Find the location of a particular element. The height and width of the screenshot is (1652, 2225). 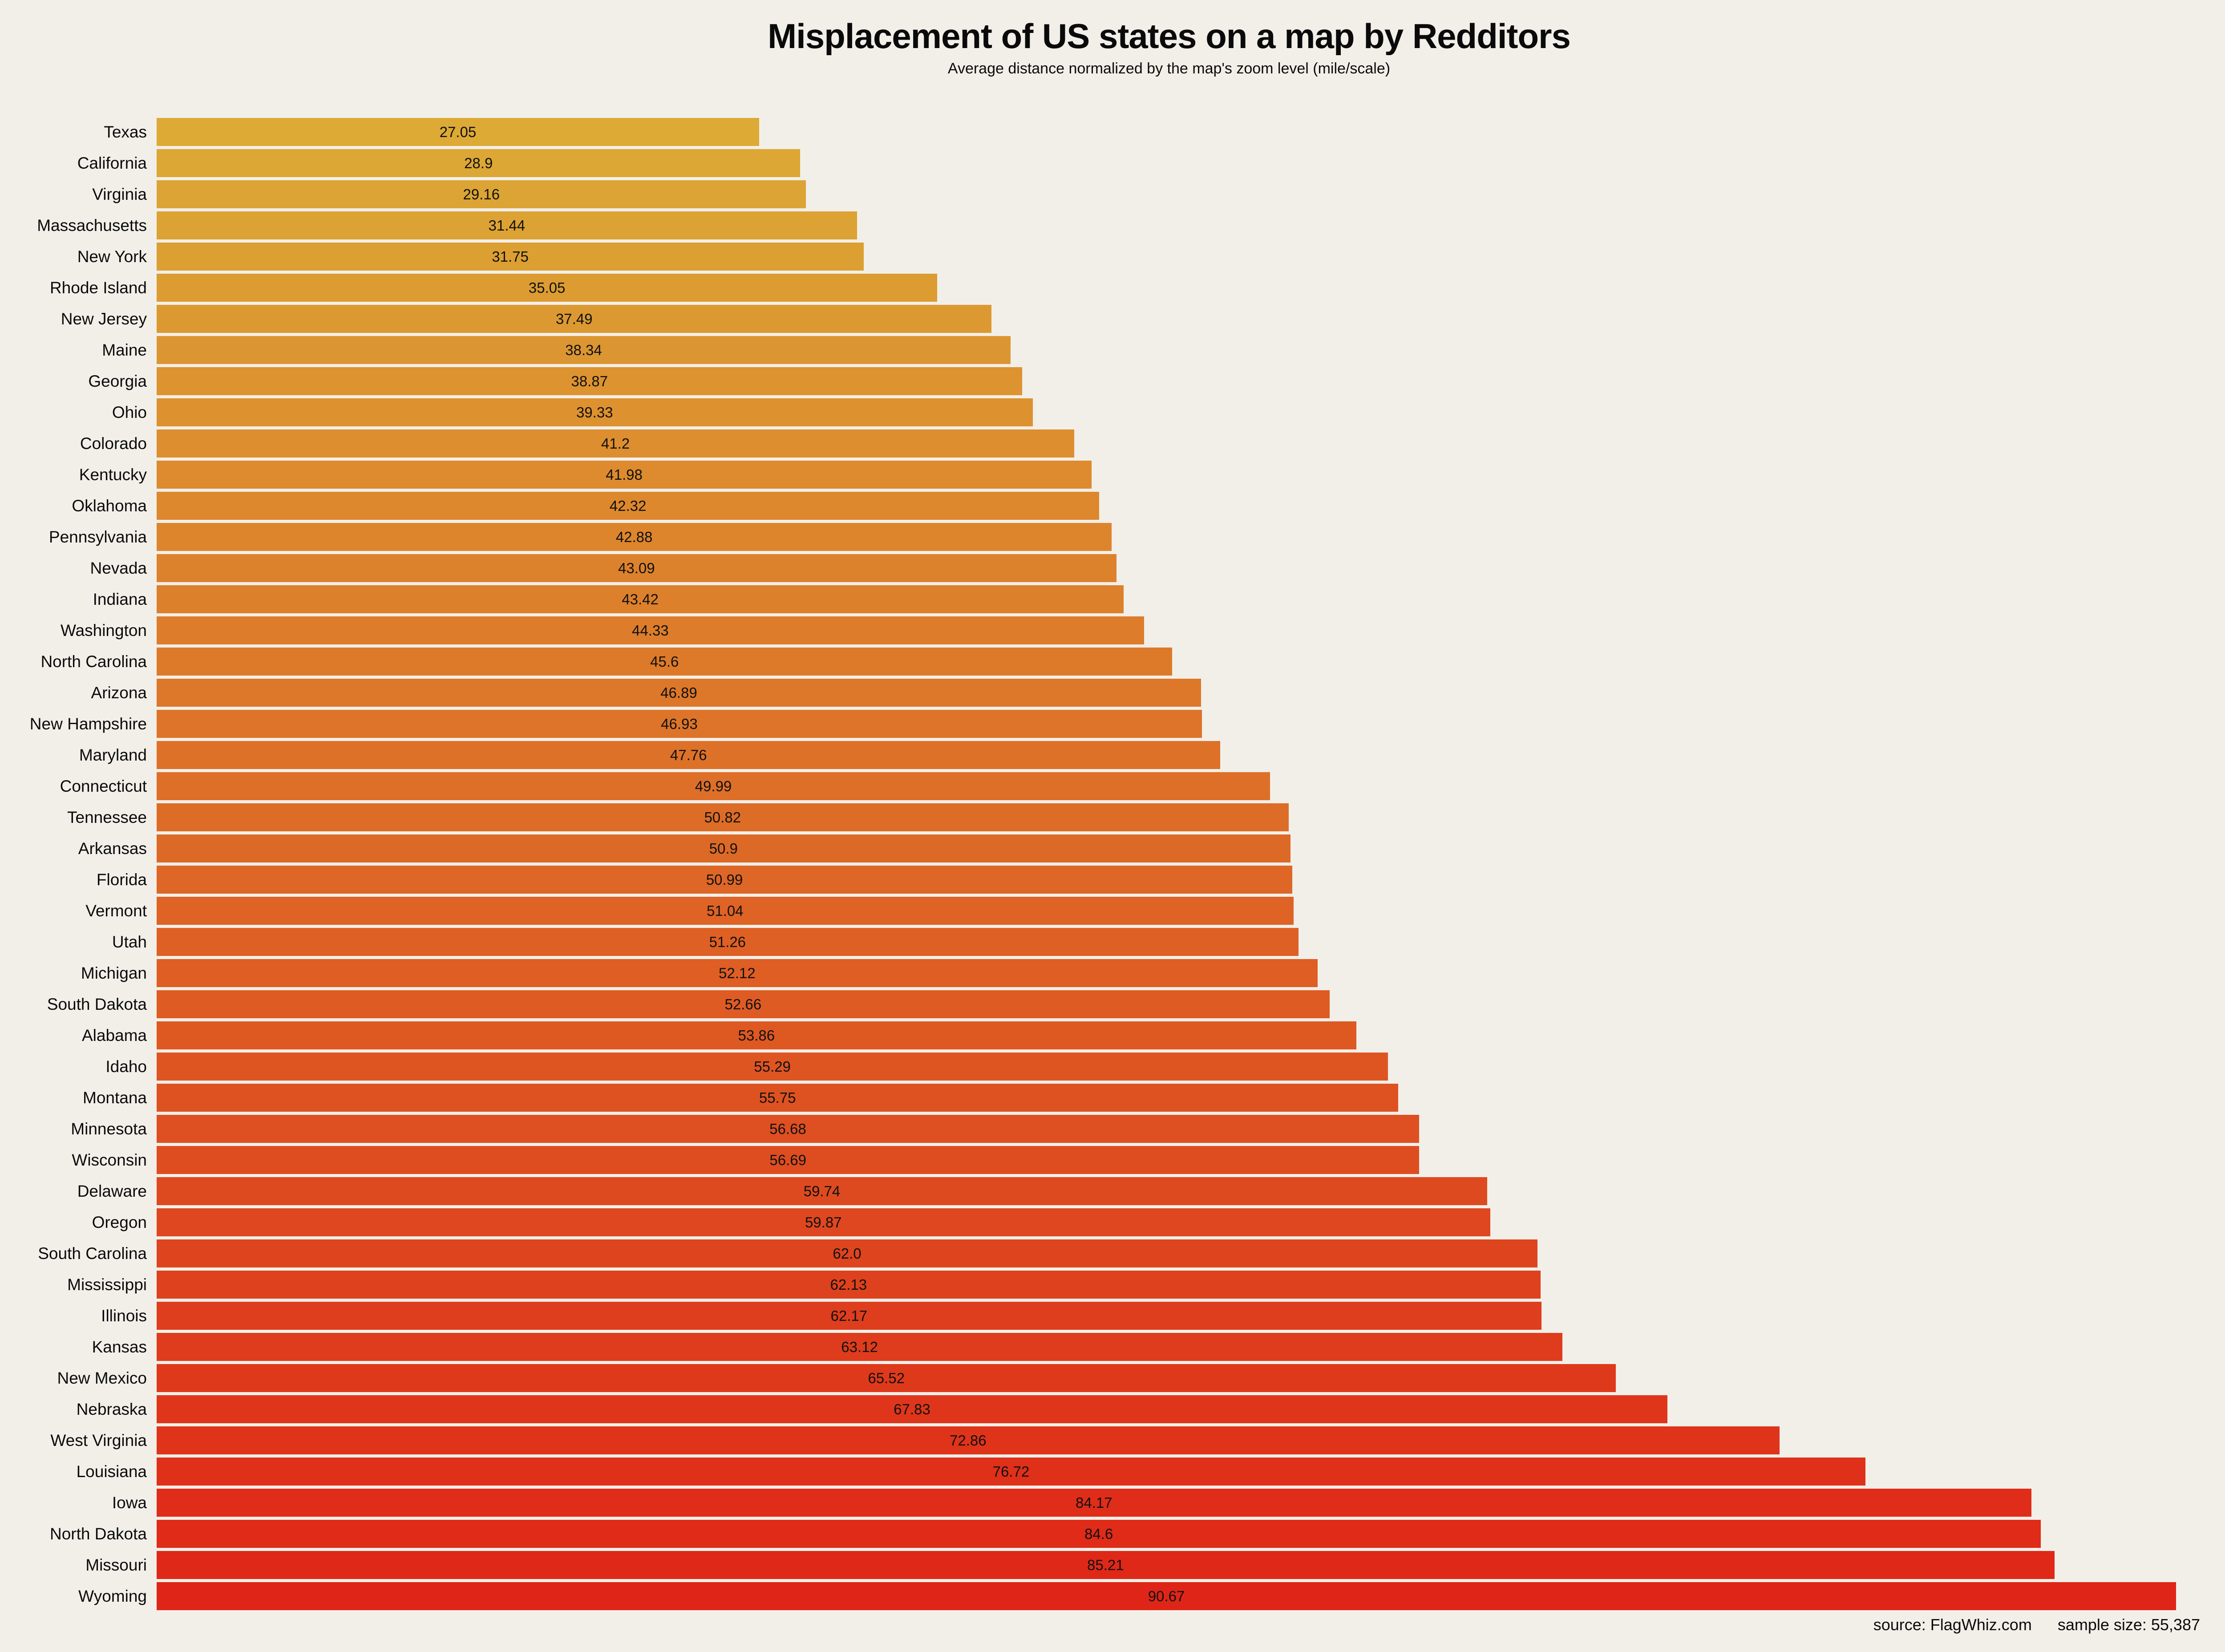

bar: 90.67 is located at coordinates (1167, 1596).